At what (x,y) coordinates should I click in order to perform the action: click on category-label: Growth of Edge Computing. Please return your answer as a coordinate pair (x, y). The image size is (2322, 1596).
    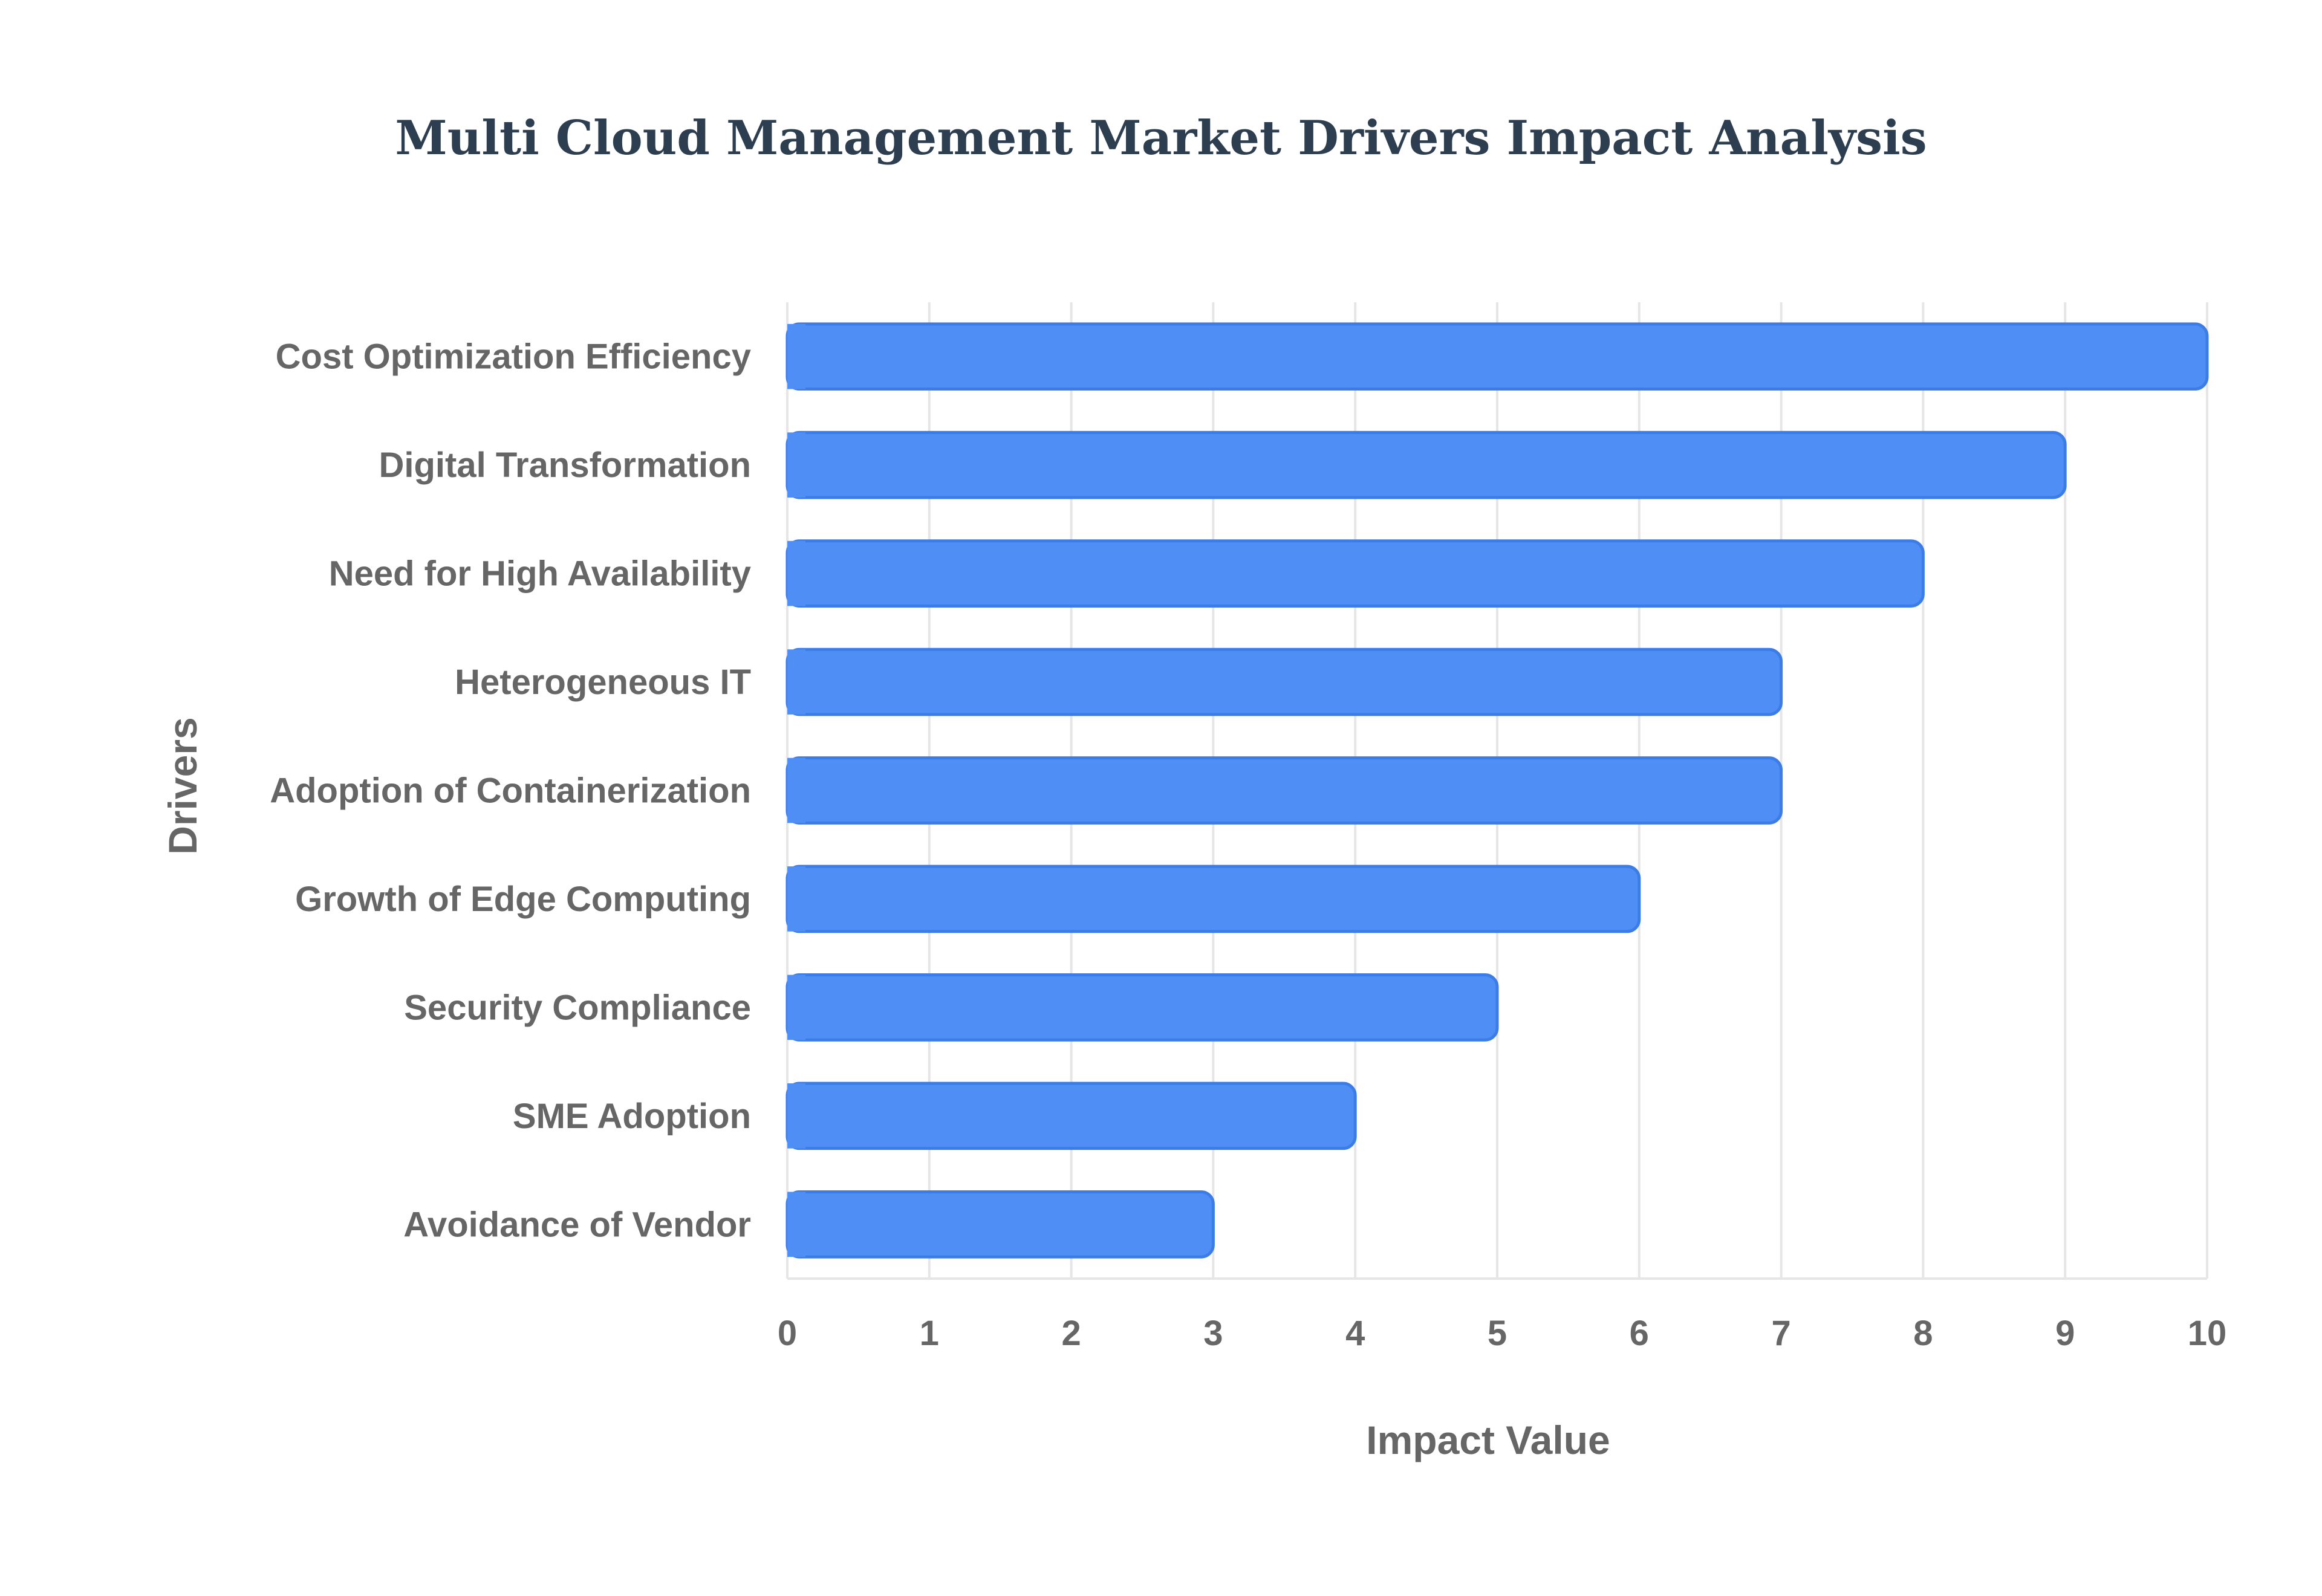
    Looking at the image, I should click on (523, 899).